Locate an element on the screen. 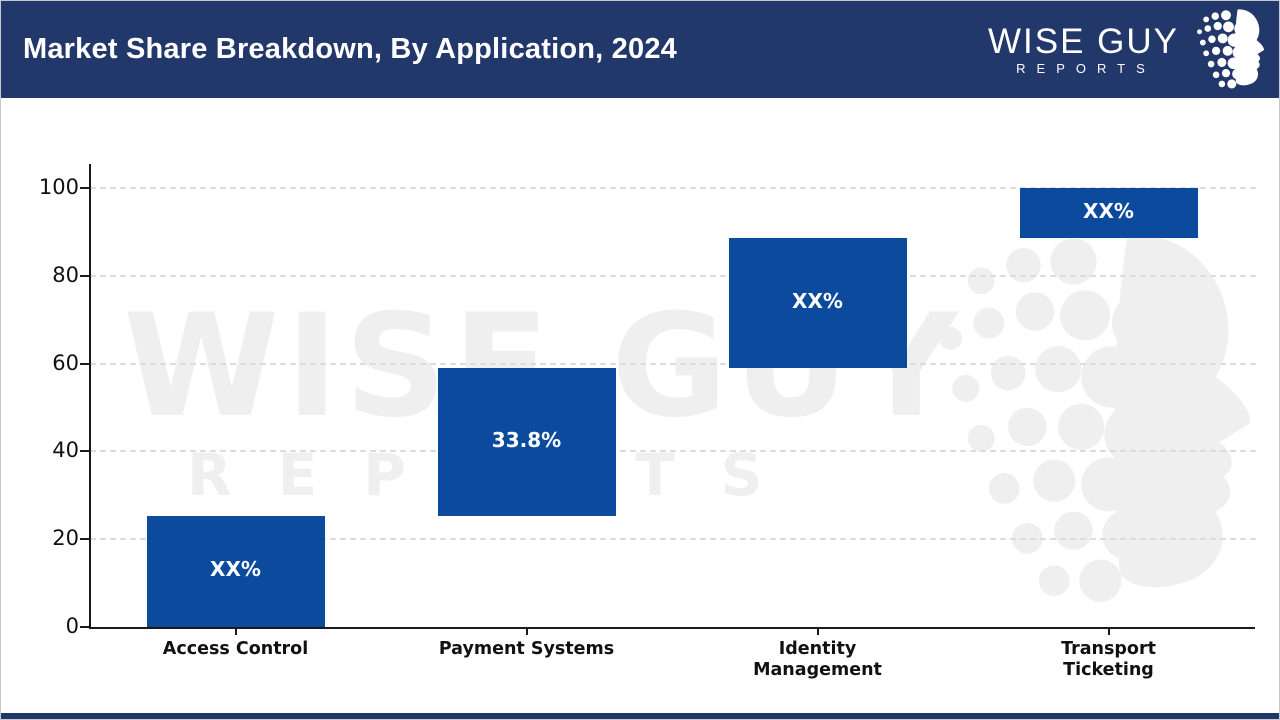 Image resolution: width=1280 pixels, height=720 pixels. y-tick-label: 60 is located at coordinates (65, 362).